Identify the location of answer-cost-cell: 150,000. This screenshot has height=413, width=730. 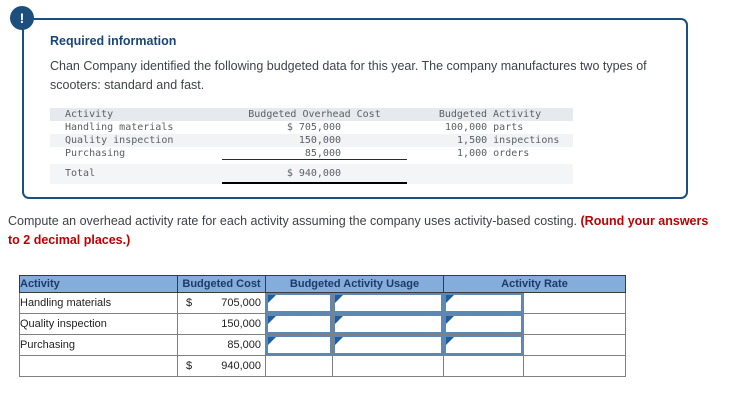
(221, 324).